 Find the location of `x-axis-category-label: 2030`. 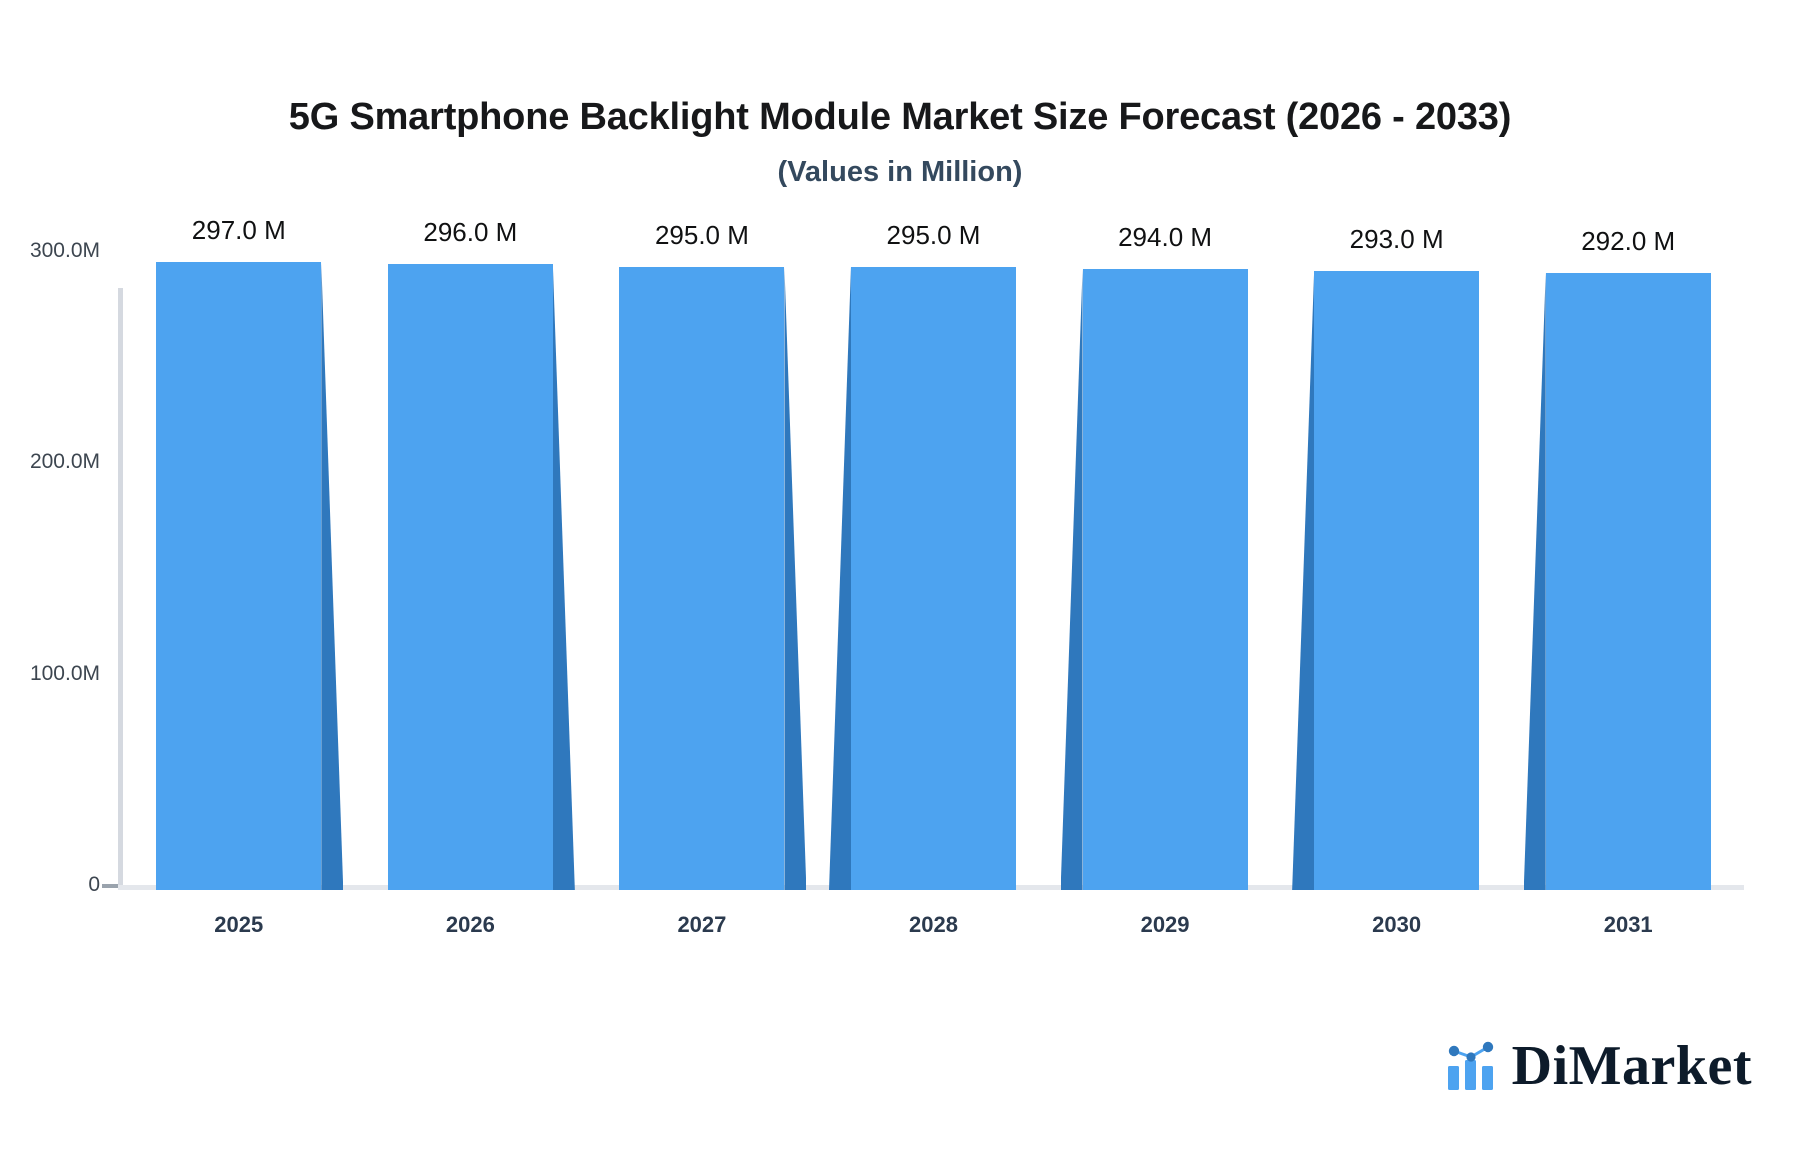

x-axis-category-label: 2030 is located at coordinates (1397, 924).